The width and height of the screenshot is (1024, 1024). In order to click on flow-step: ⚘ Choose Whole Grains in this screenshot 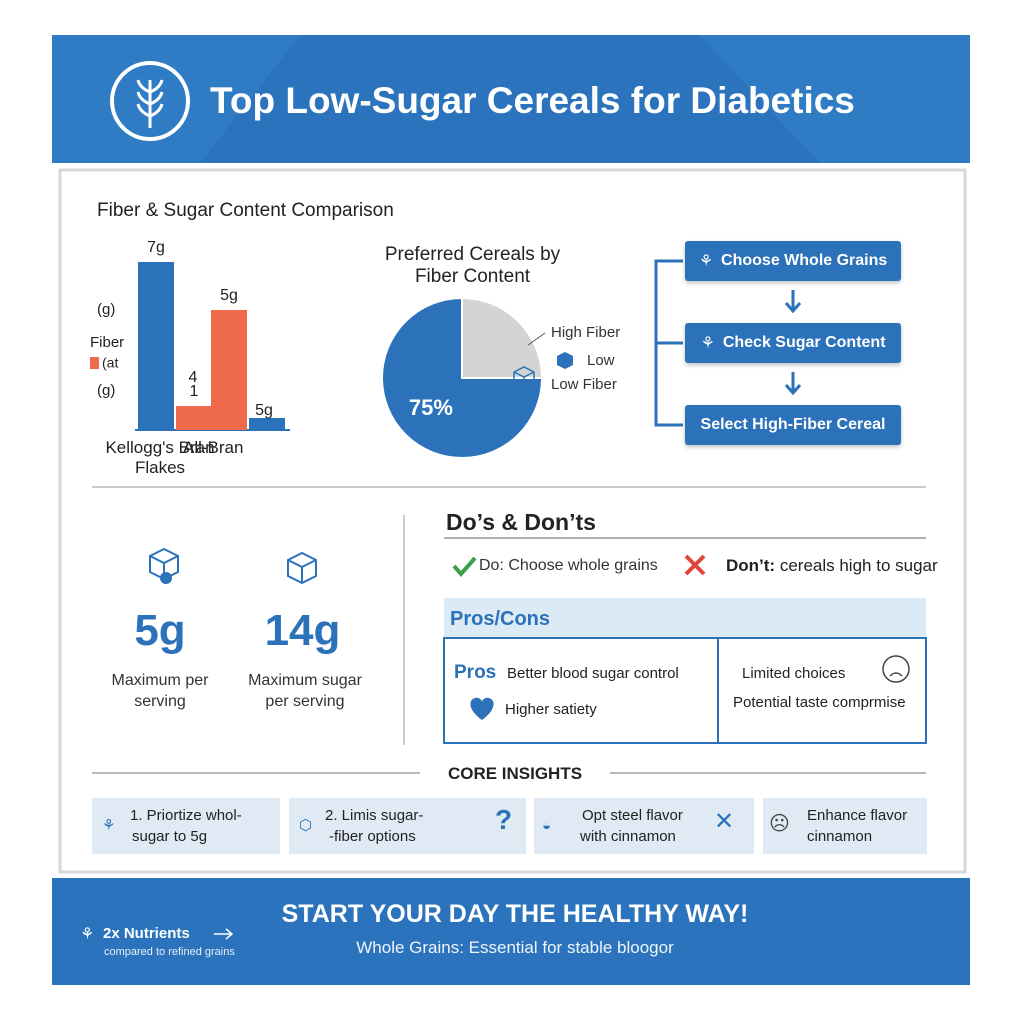, I will do `click(793, 261)`.